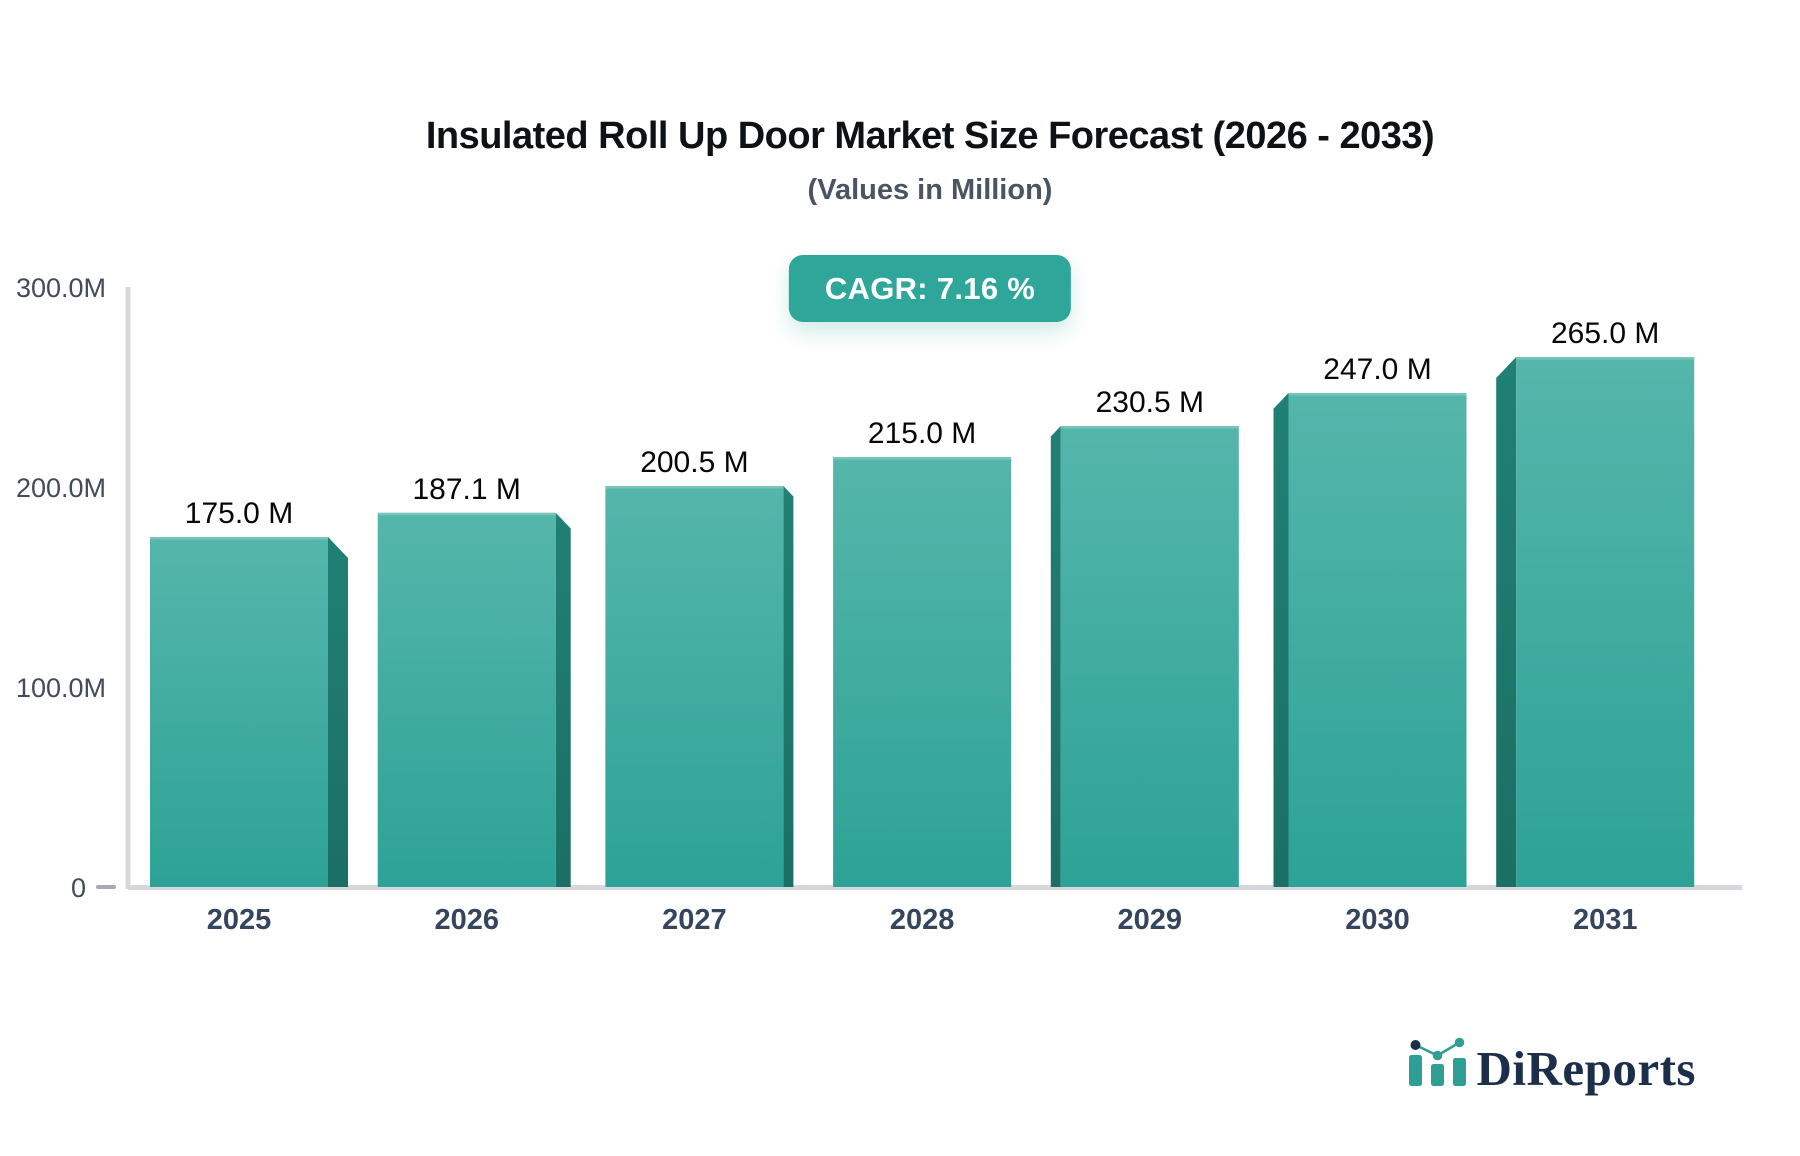  Describe the element at coordinates (1377, 369) in the screenshot. I see `value-label-2030: 247.0 M` at that location.